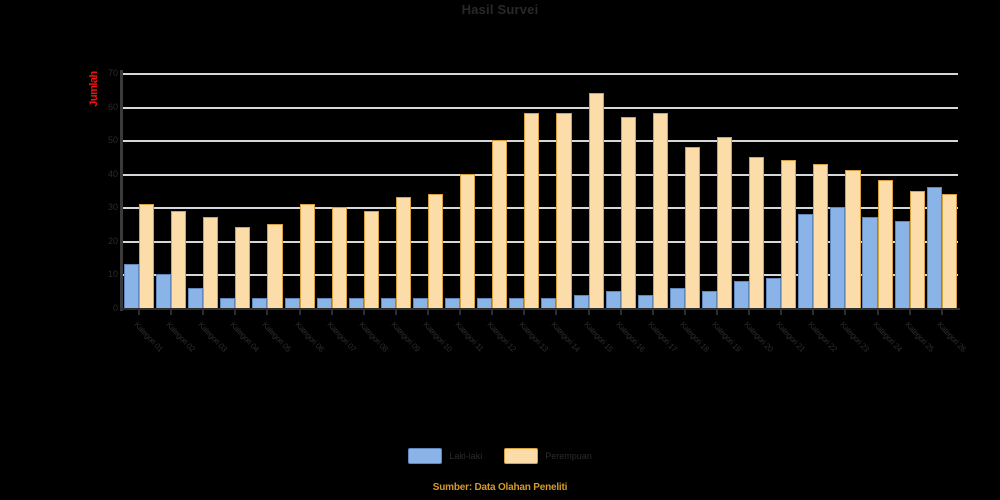  I want to click on x-label-slot: Kategori 25, so click(914, 358).